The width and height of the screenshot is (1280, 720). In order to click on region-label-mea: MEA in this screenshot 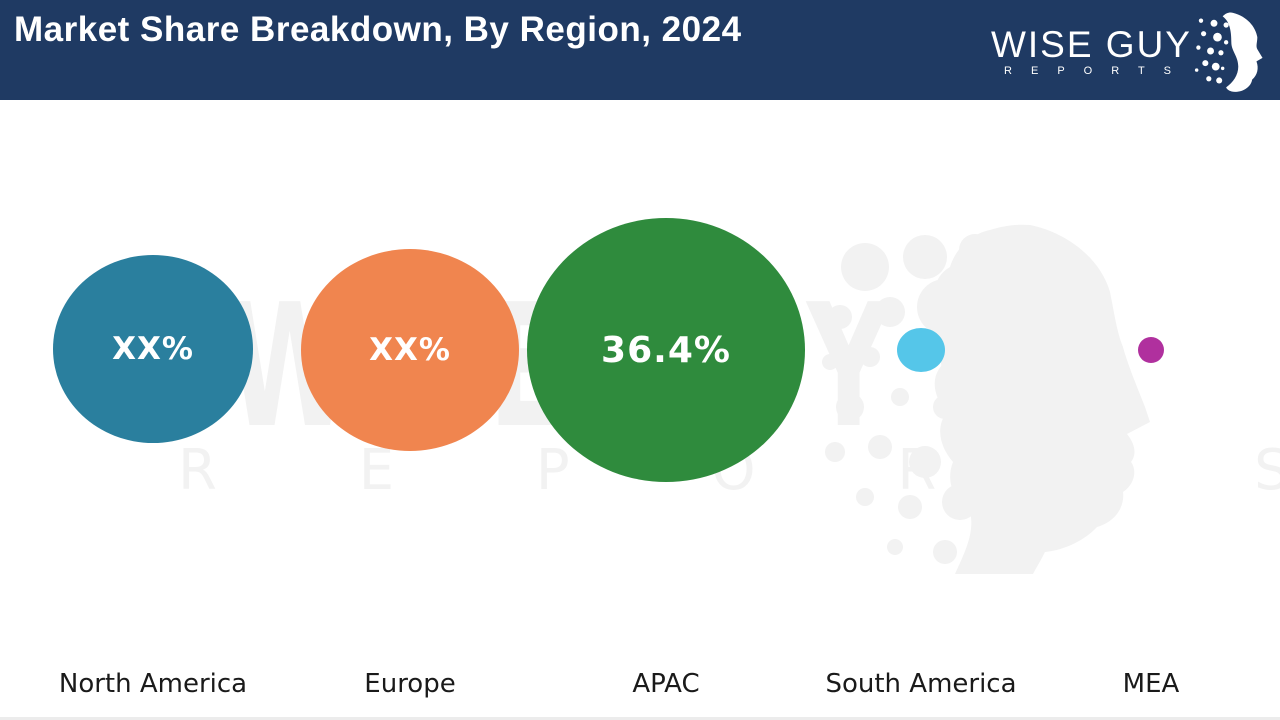, I will do `click(1151, 684)`.